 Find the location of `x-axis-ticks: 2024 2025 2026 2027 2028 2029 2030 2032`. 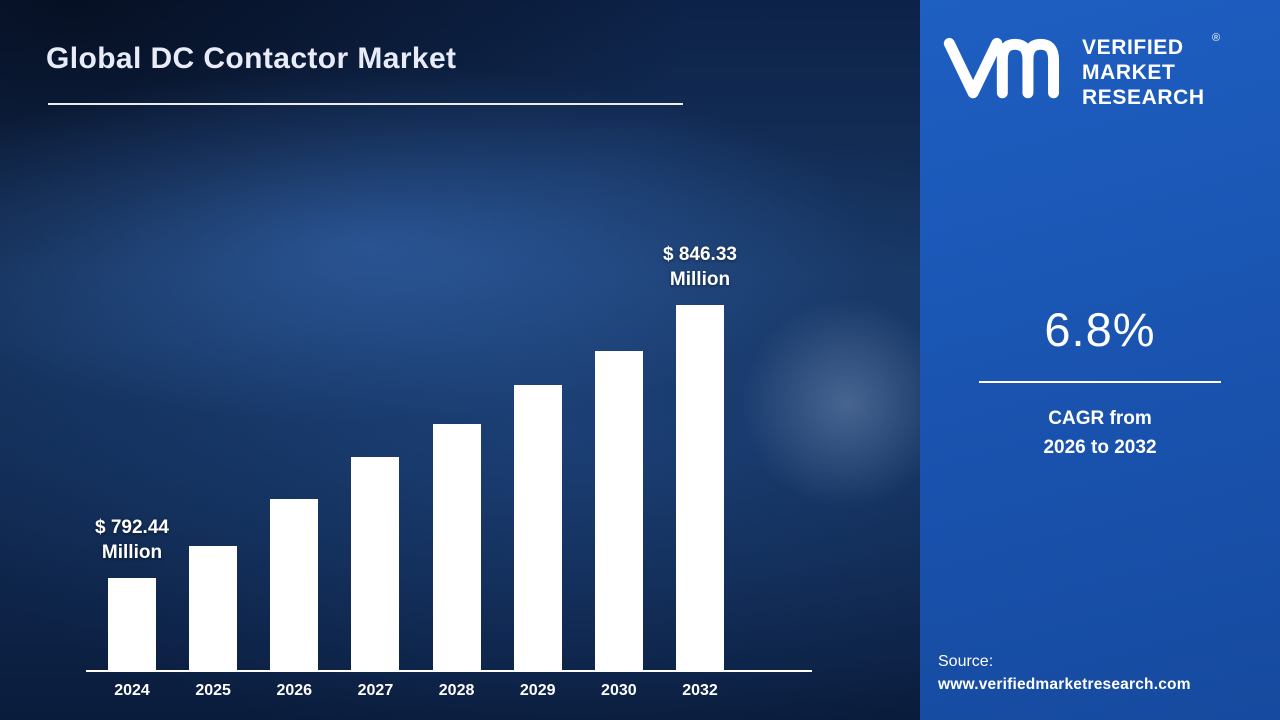

x-axis-ticks: 2024 2025 2026 2027 2028 2029 2030 2032 is located at coordinates (449, 690).